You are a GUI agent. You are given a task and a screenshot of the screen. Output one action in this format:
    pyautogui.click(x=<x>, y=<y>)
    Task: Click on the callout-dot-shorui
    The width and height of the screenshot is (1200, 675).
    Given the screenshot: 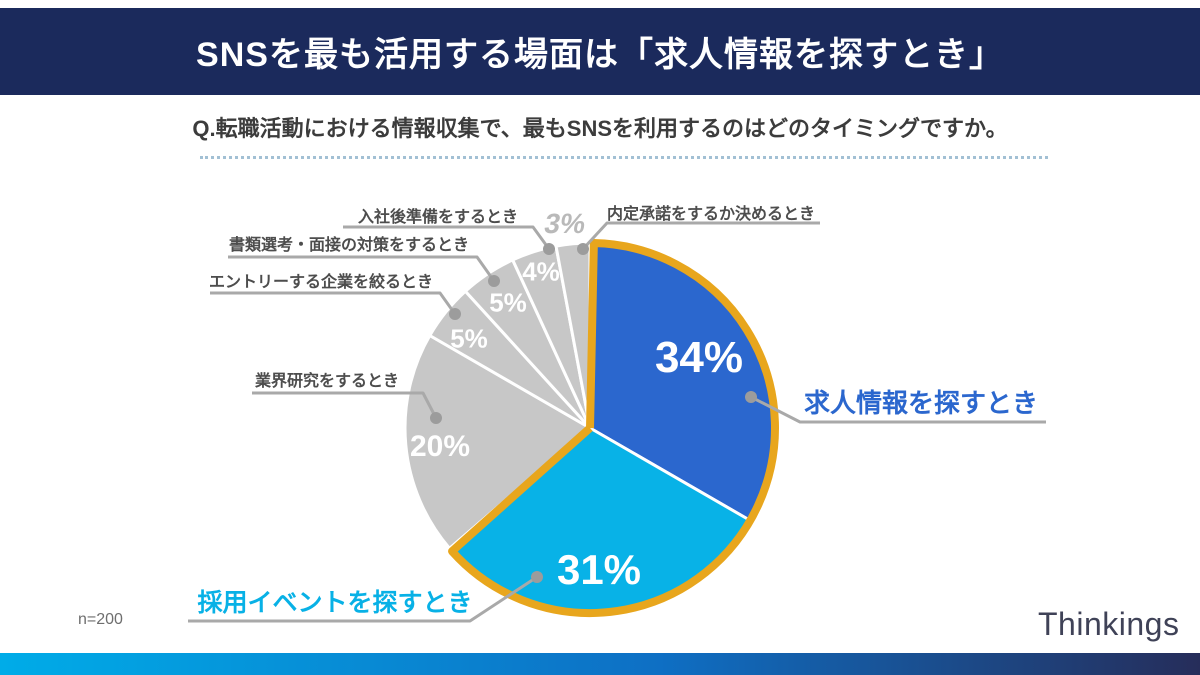 What is the action you would take?
    pyautogui.click(x=494, y=281)
    